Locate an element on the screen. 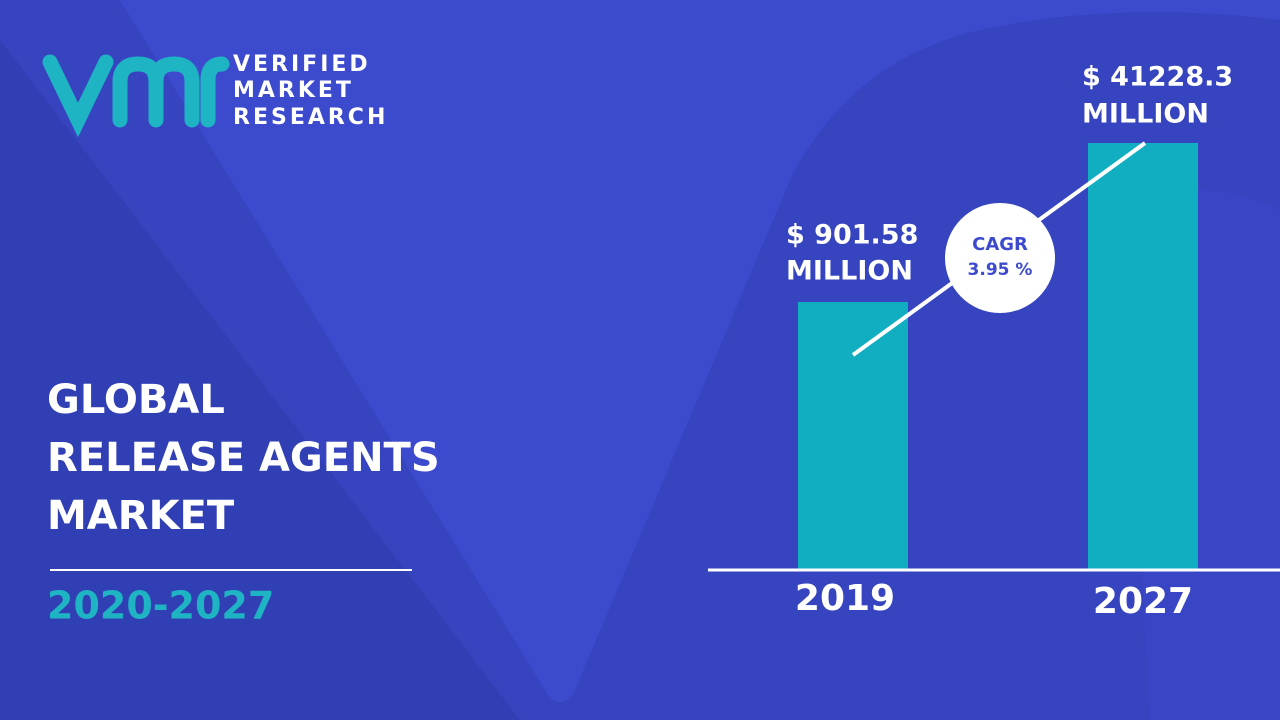 The width and height of the screenshot is (1280, 720). cagr-badge is located at coordinates (1000, 258).